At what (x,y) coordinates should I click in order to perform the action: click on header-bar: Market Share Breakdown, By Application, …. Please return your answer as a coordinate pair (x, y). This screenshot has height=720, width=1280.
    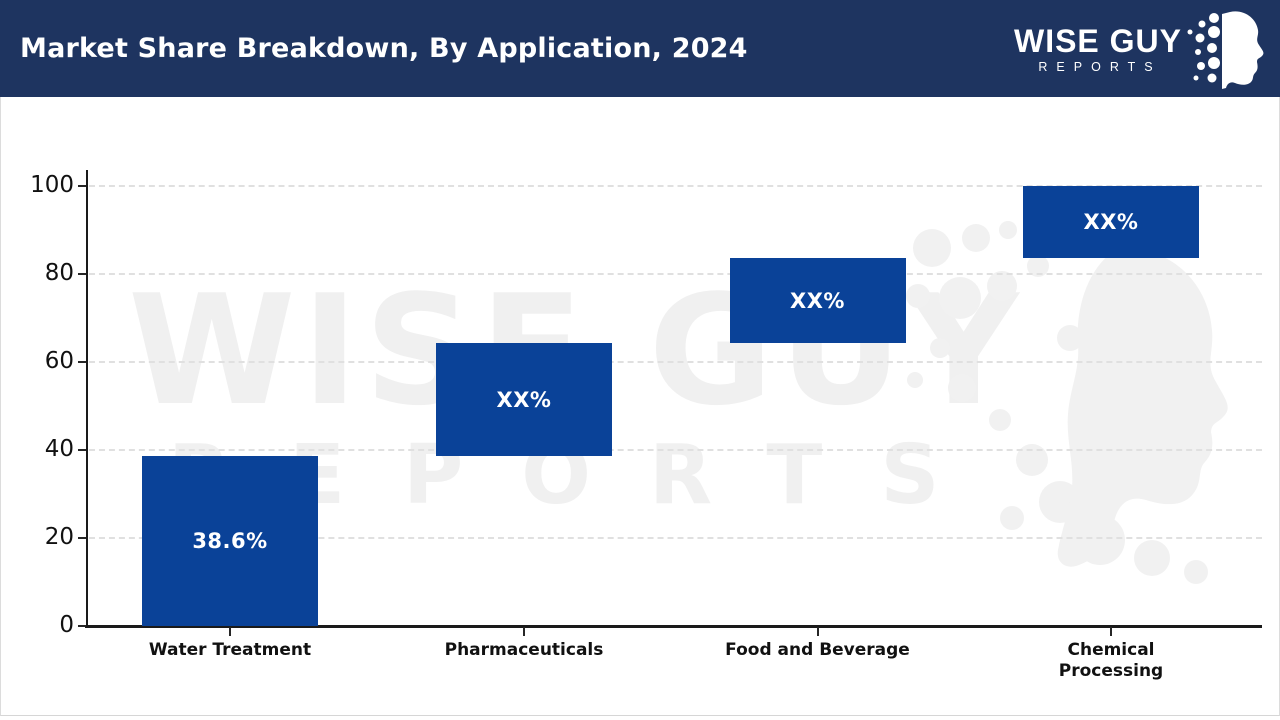
    Looking at the image, I should click on (640, 48).